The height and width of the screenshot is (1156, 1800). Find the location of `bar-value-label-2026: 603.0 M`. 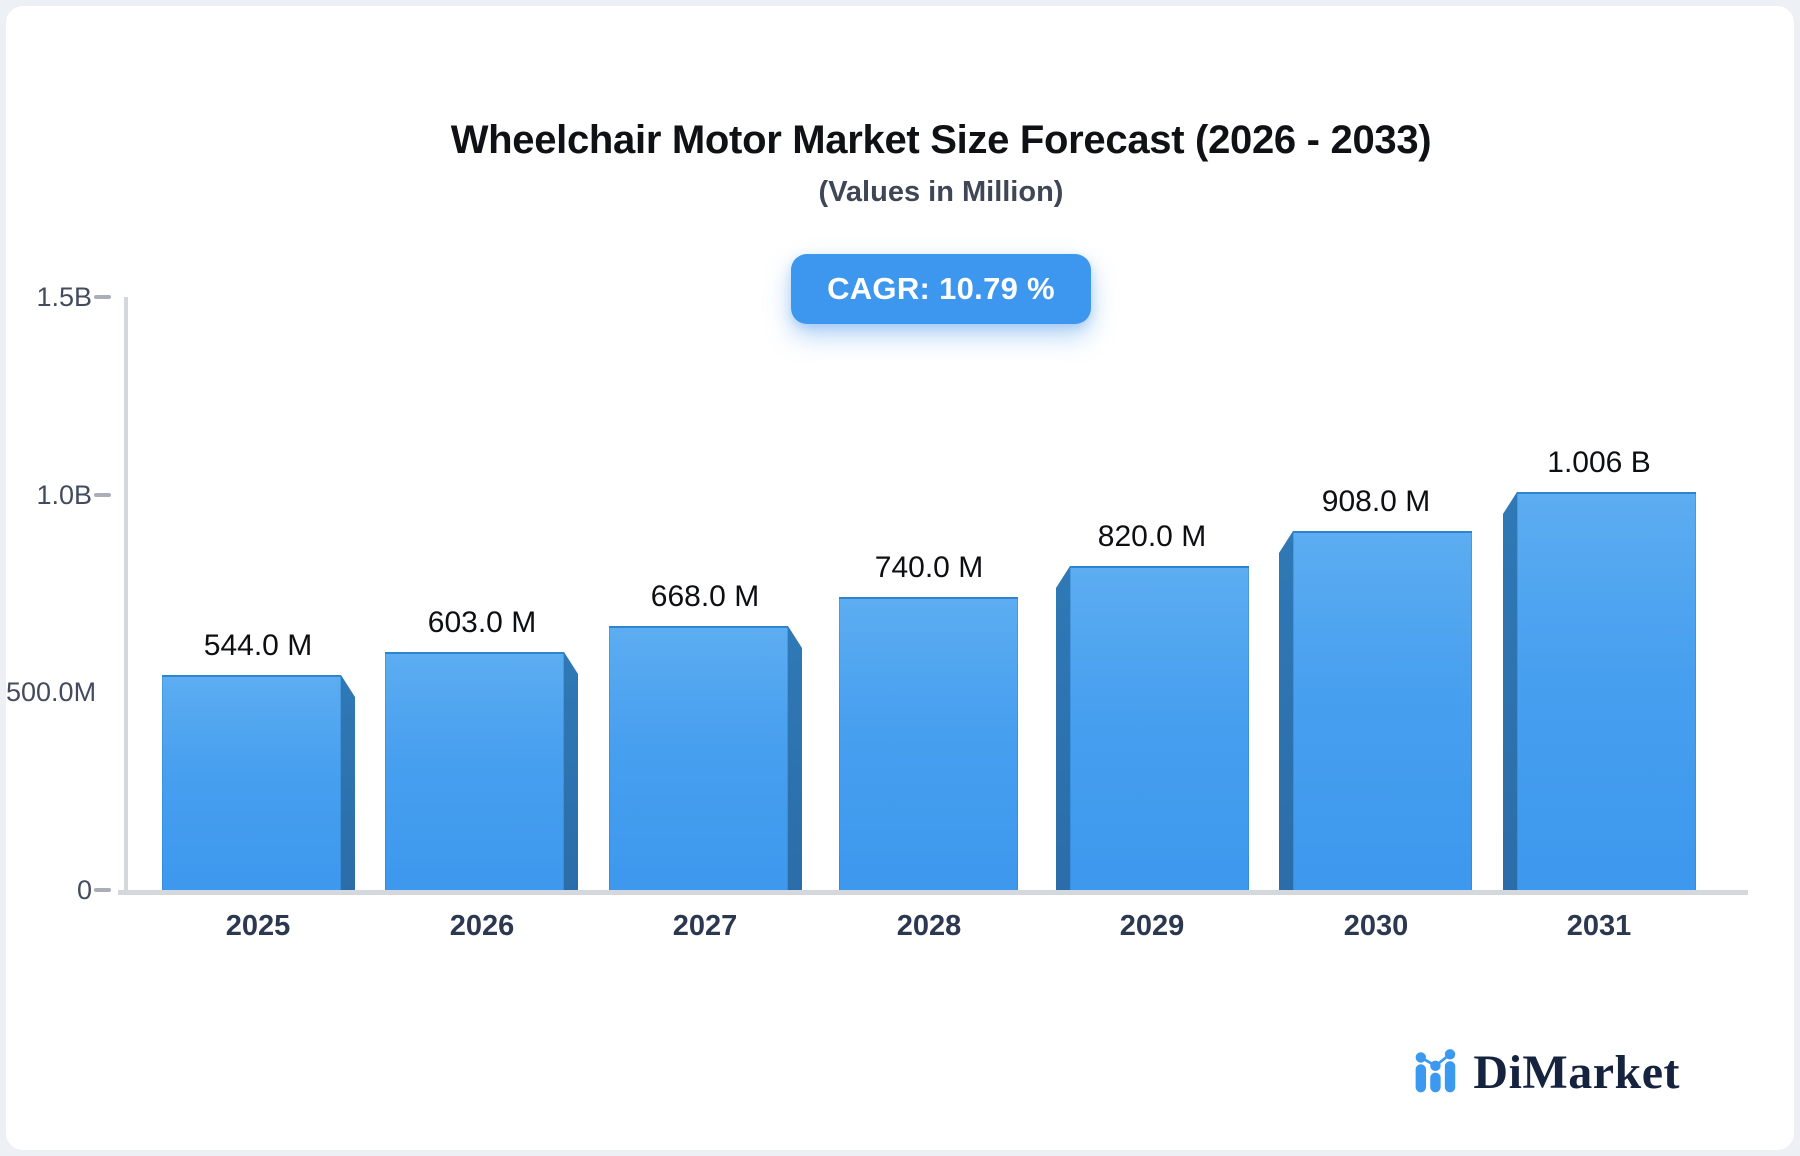

bar-value-label-2026: 603.0 M is located at coordinates (482, 622).